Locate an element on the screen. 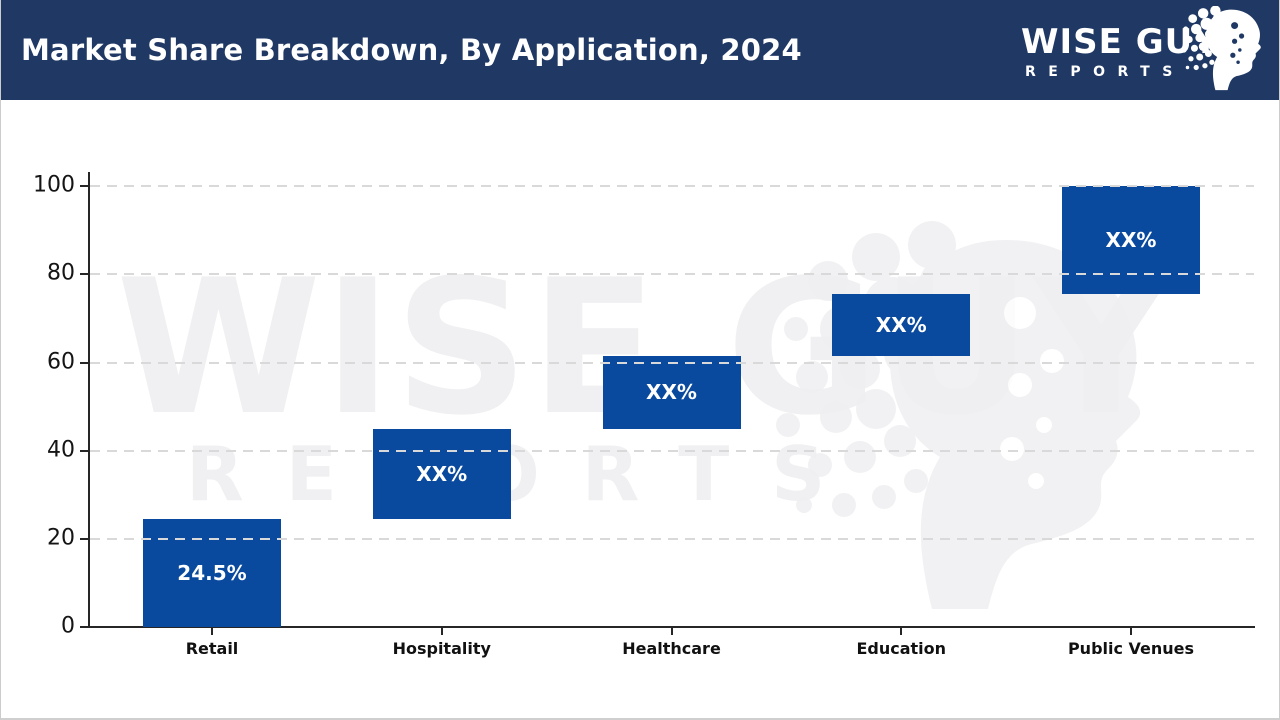  bar-education: XX% is located at coordinates (901, 325).